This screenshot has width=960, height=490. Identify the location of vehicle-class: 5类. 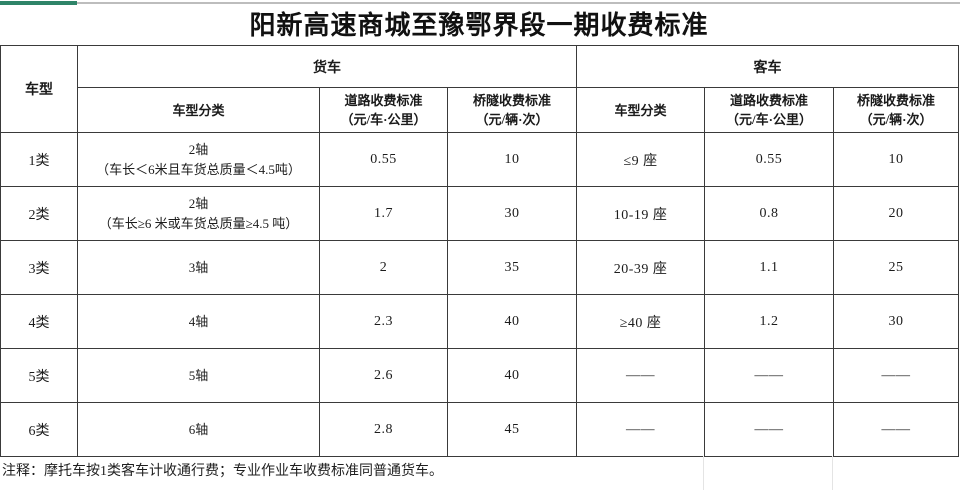
(39, 375).